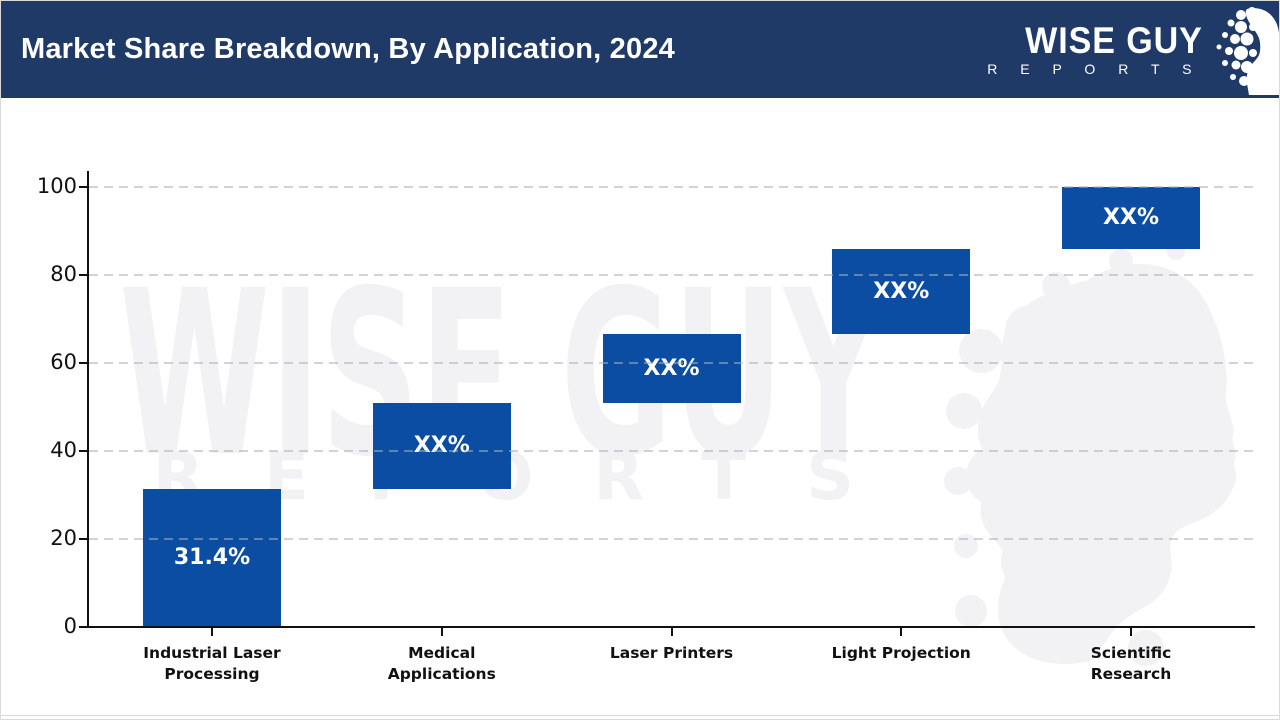 Image resolution: width=1280 pixels, height=720 pixels. I want to click on x-category-label: Light Projection, so click(901, 653).